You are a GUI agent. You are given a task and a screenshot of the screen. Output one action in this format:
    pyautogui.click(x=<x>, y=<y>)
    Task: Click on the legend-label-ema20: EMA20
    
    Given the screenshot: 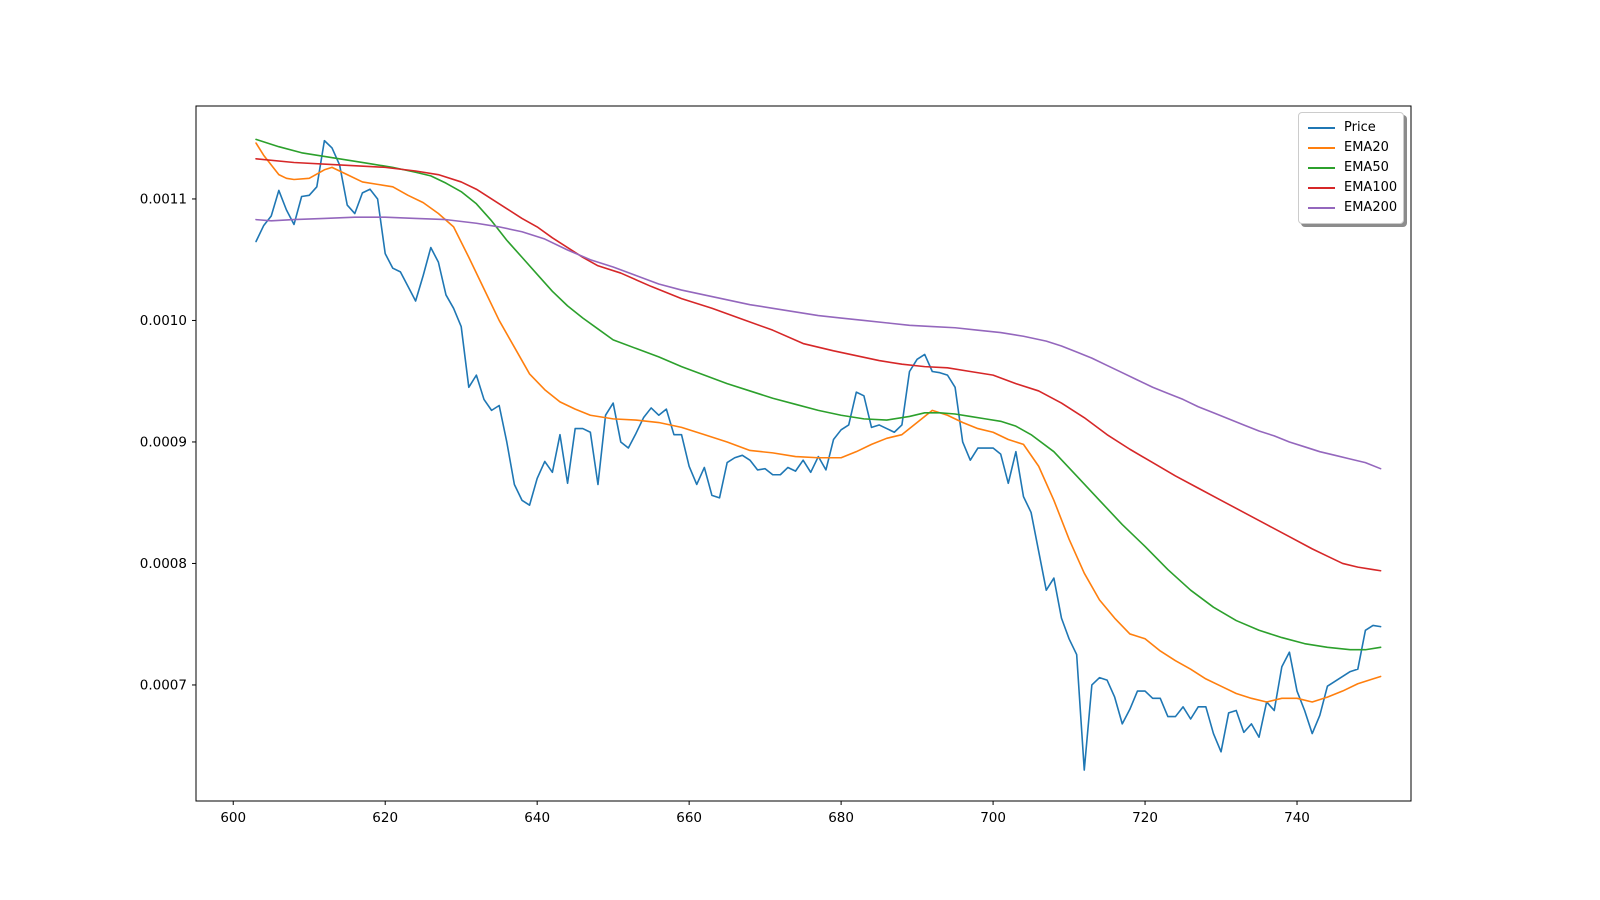 What is the action you would take?
    pyautogui.click(x=1366, y=147)
    